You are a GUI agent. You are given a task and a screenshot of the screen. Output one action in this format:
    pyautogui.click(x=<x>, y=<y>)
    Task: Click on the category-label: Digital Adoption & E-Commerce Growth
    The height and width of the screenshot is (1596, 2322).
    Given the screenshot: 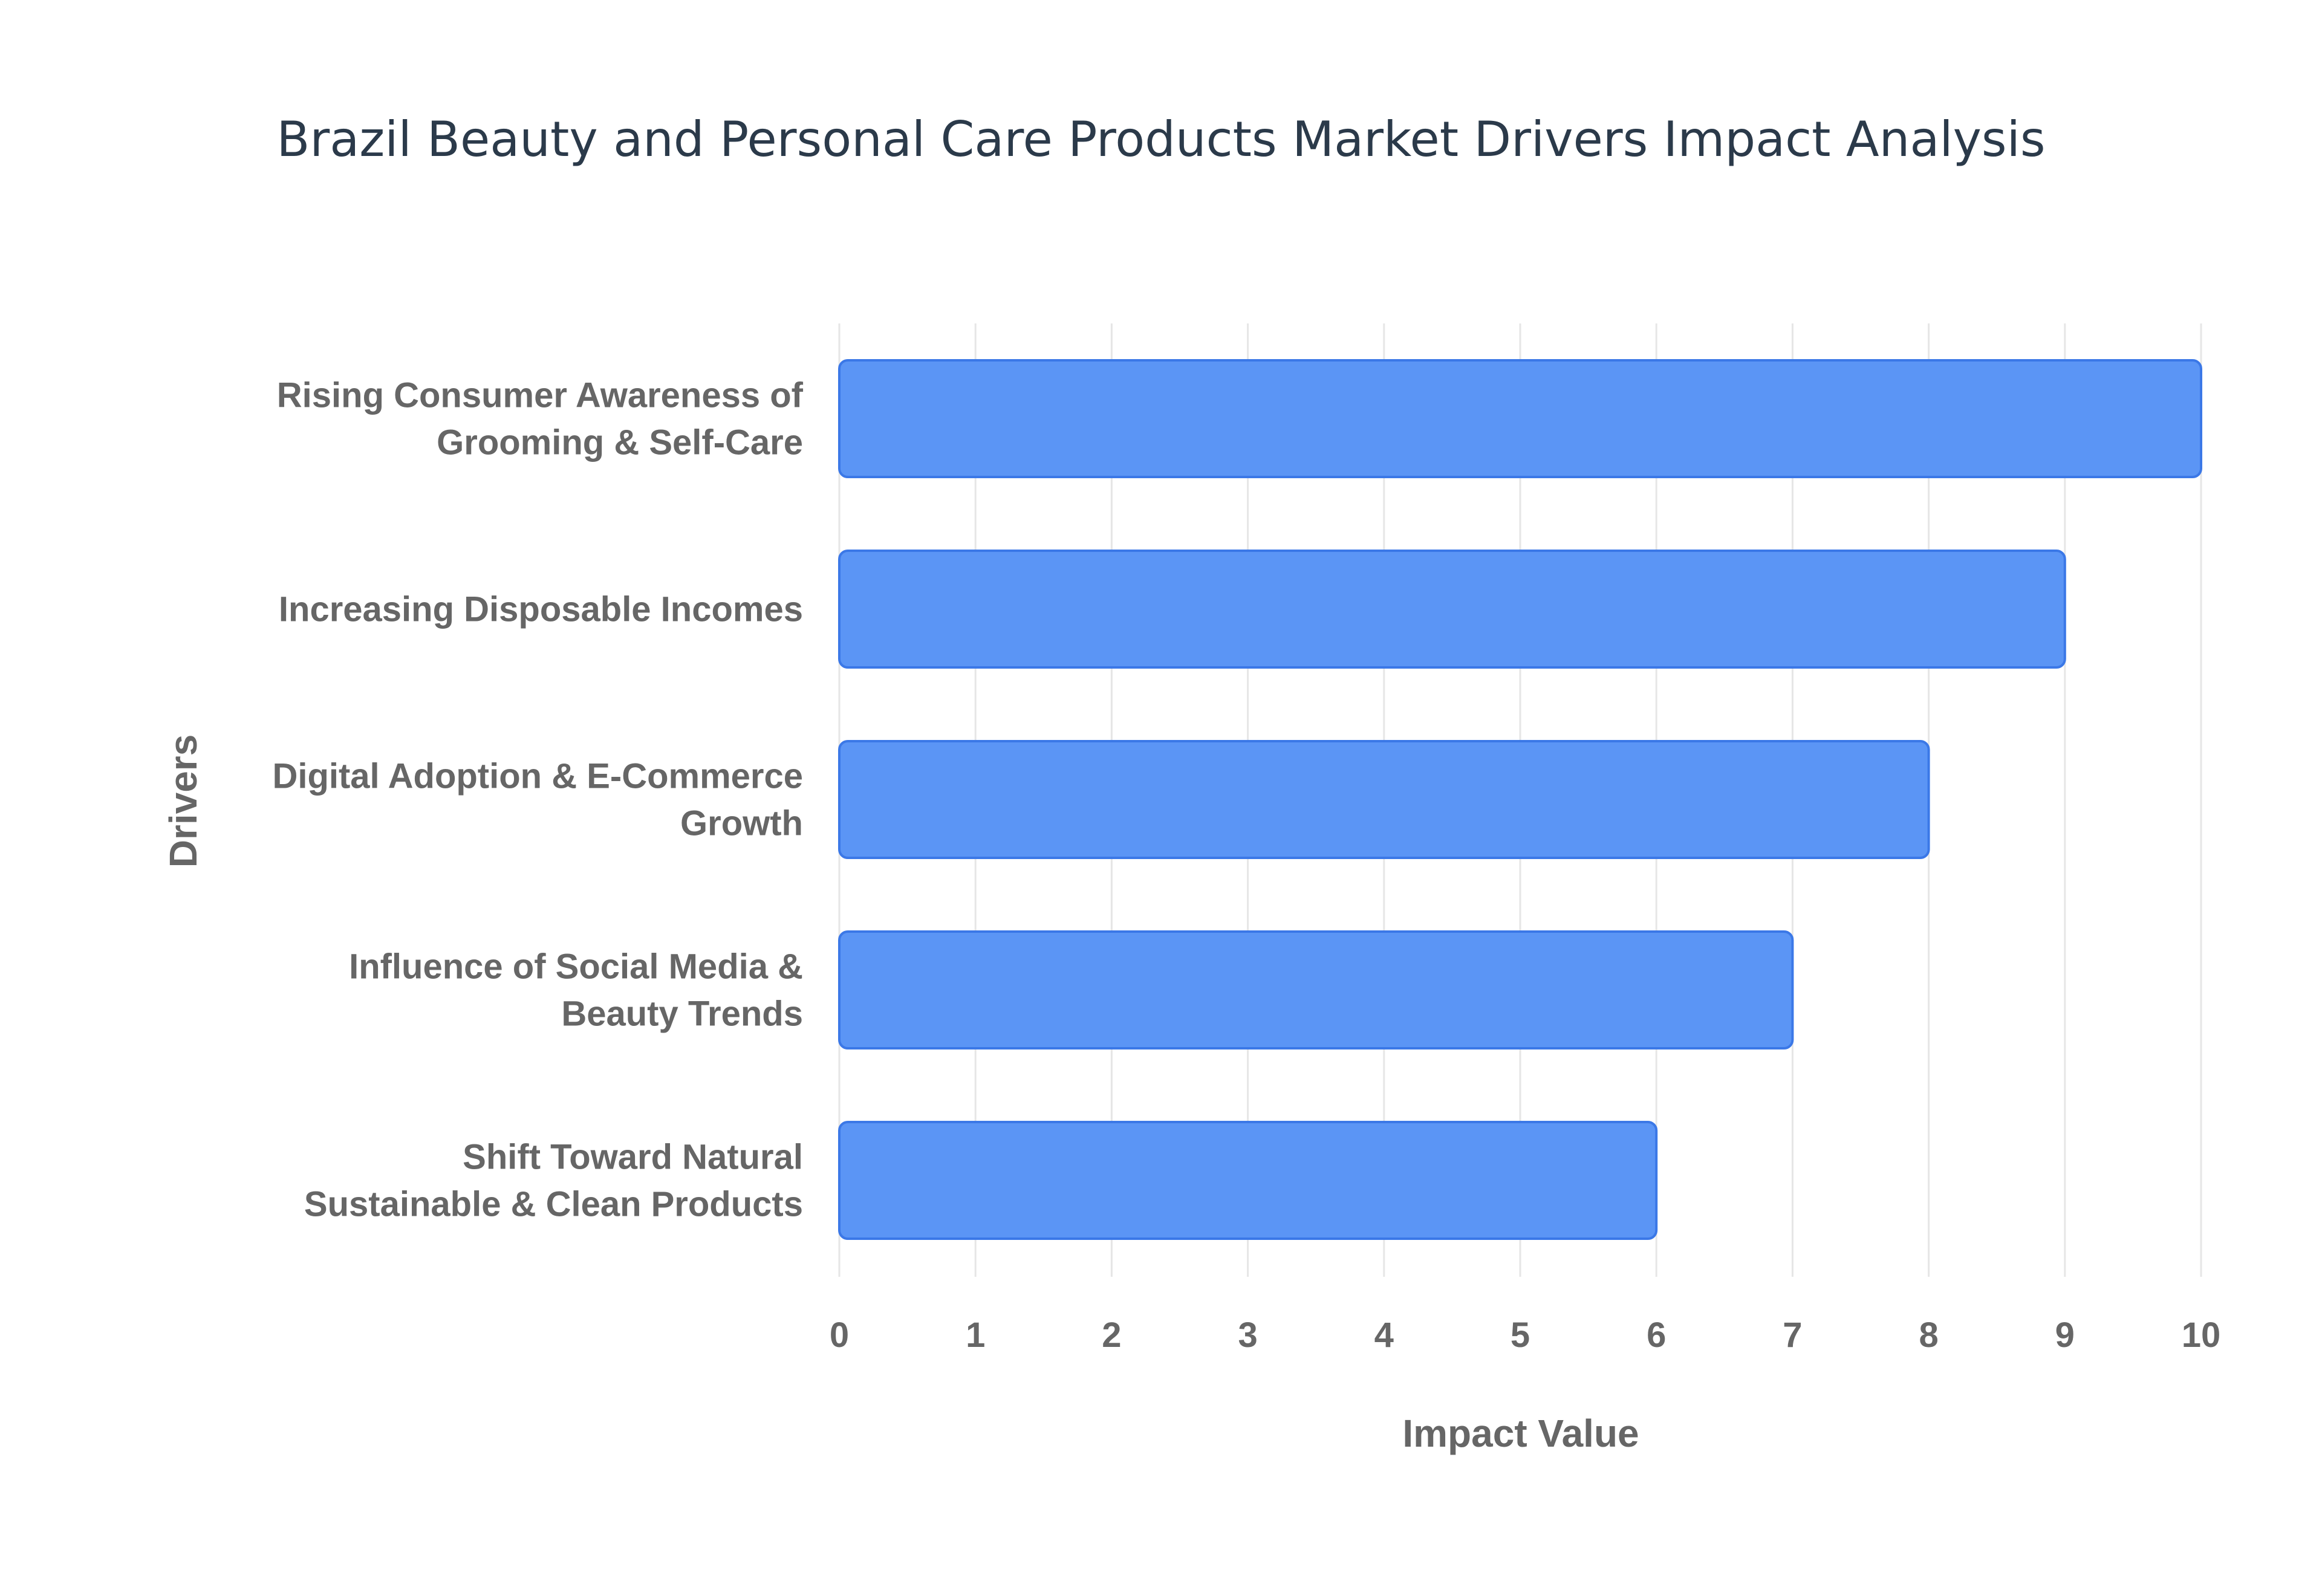 What is the action you would take?
    pyautogui.click(x=537, y=800)
    